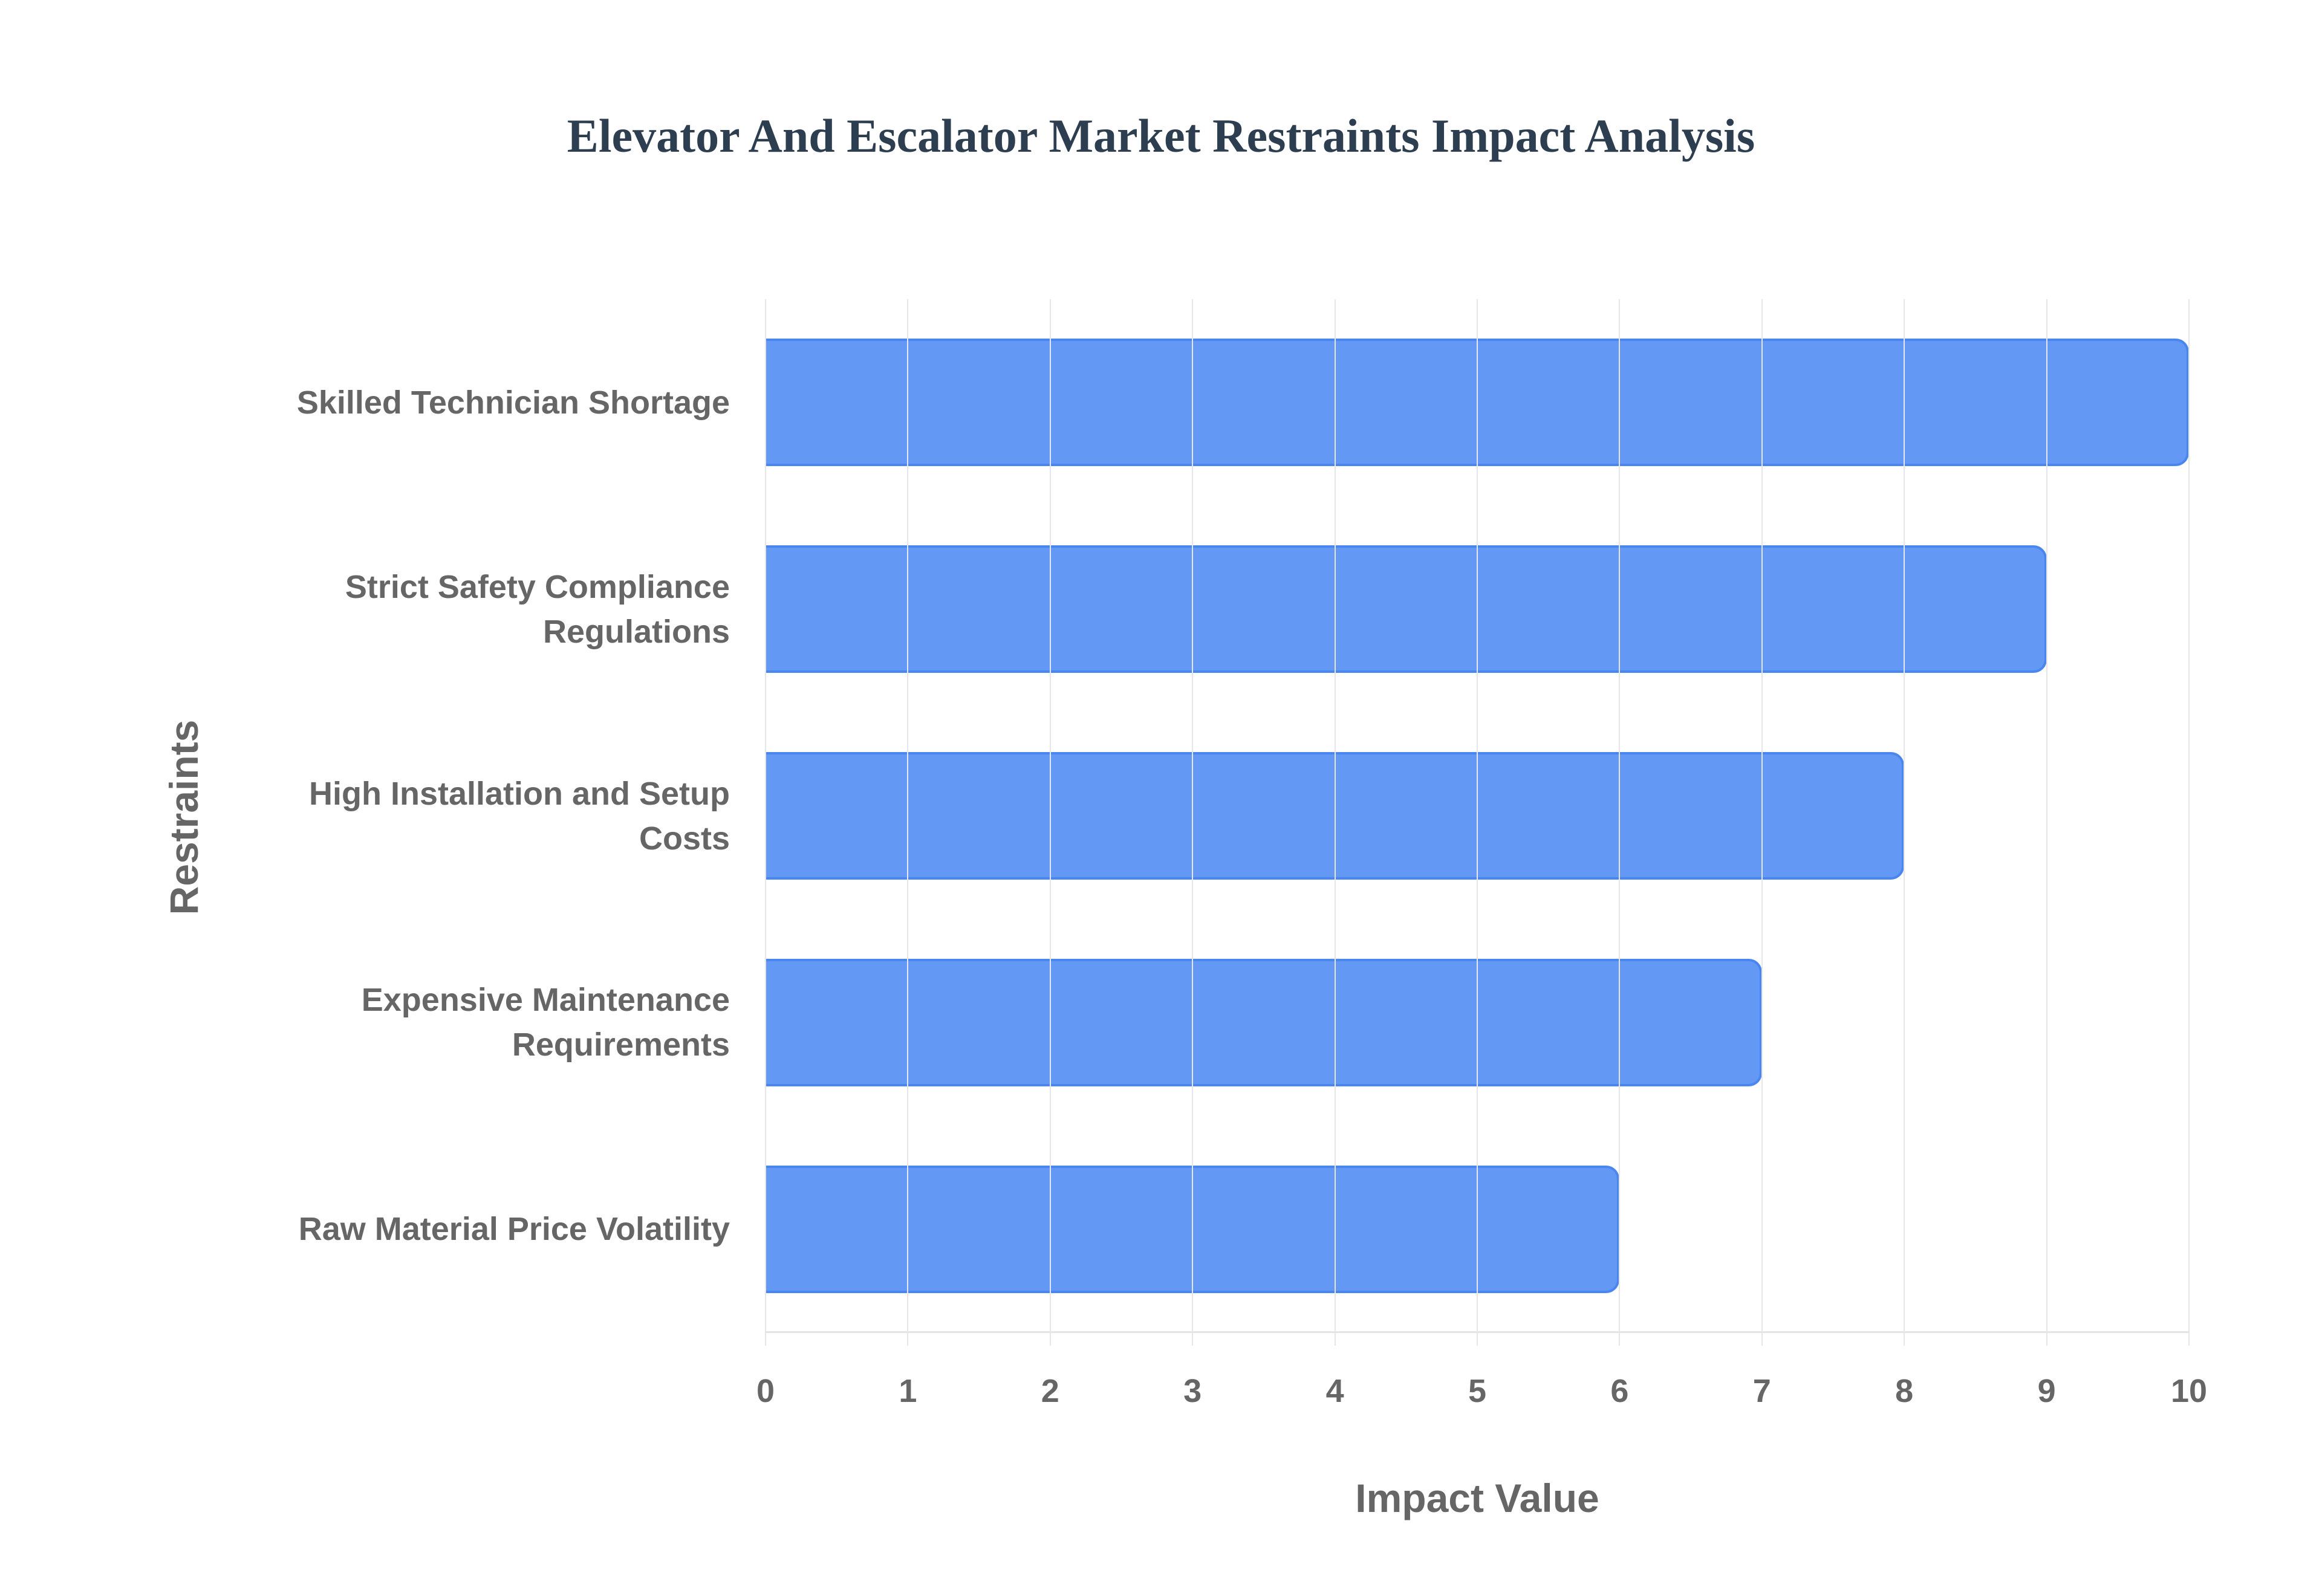  I want to click on y-category-label-line: Strict Safety Compliance, so click(537, 586).